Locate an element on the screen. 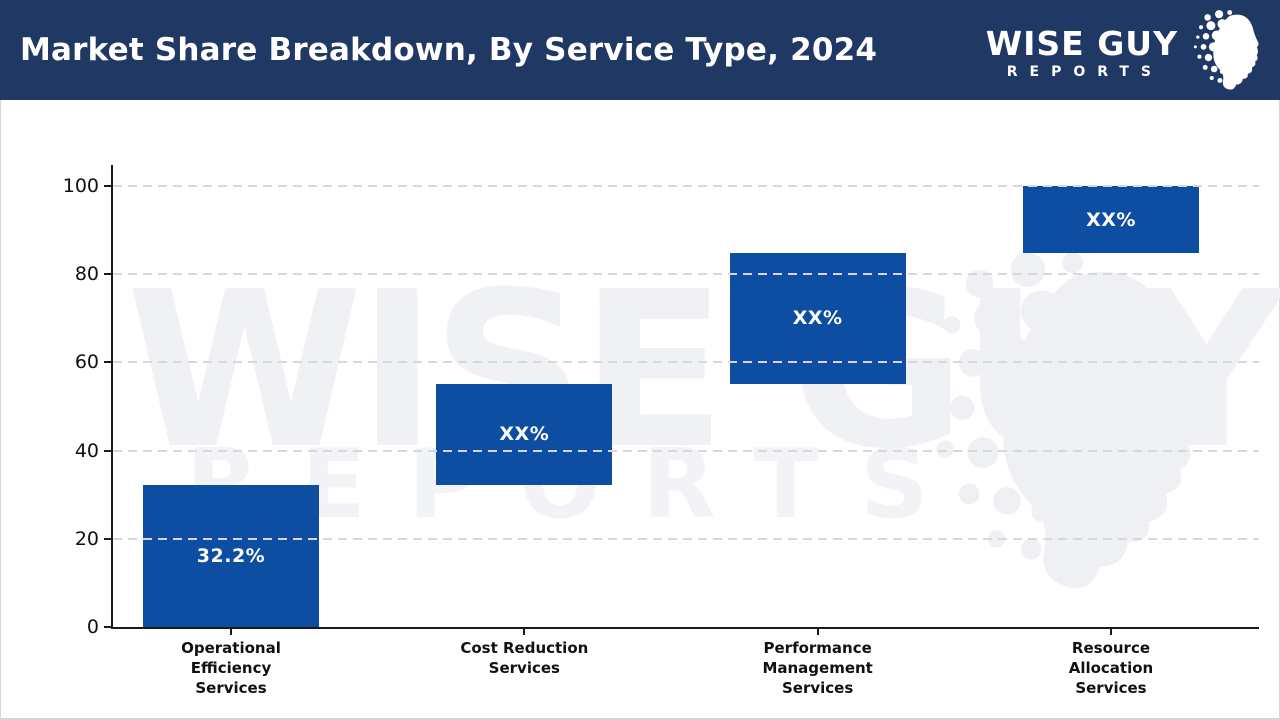  y-axis-tick-label: 20 is located at coordinates (86, 538).